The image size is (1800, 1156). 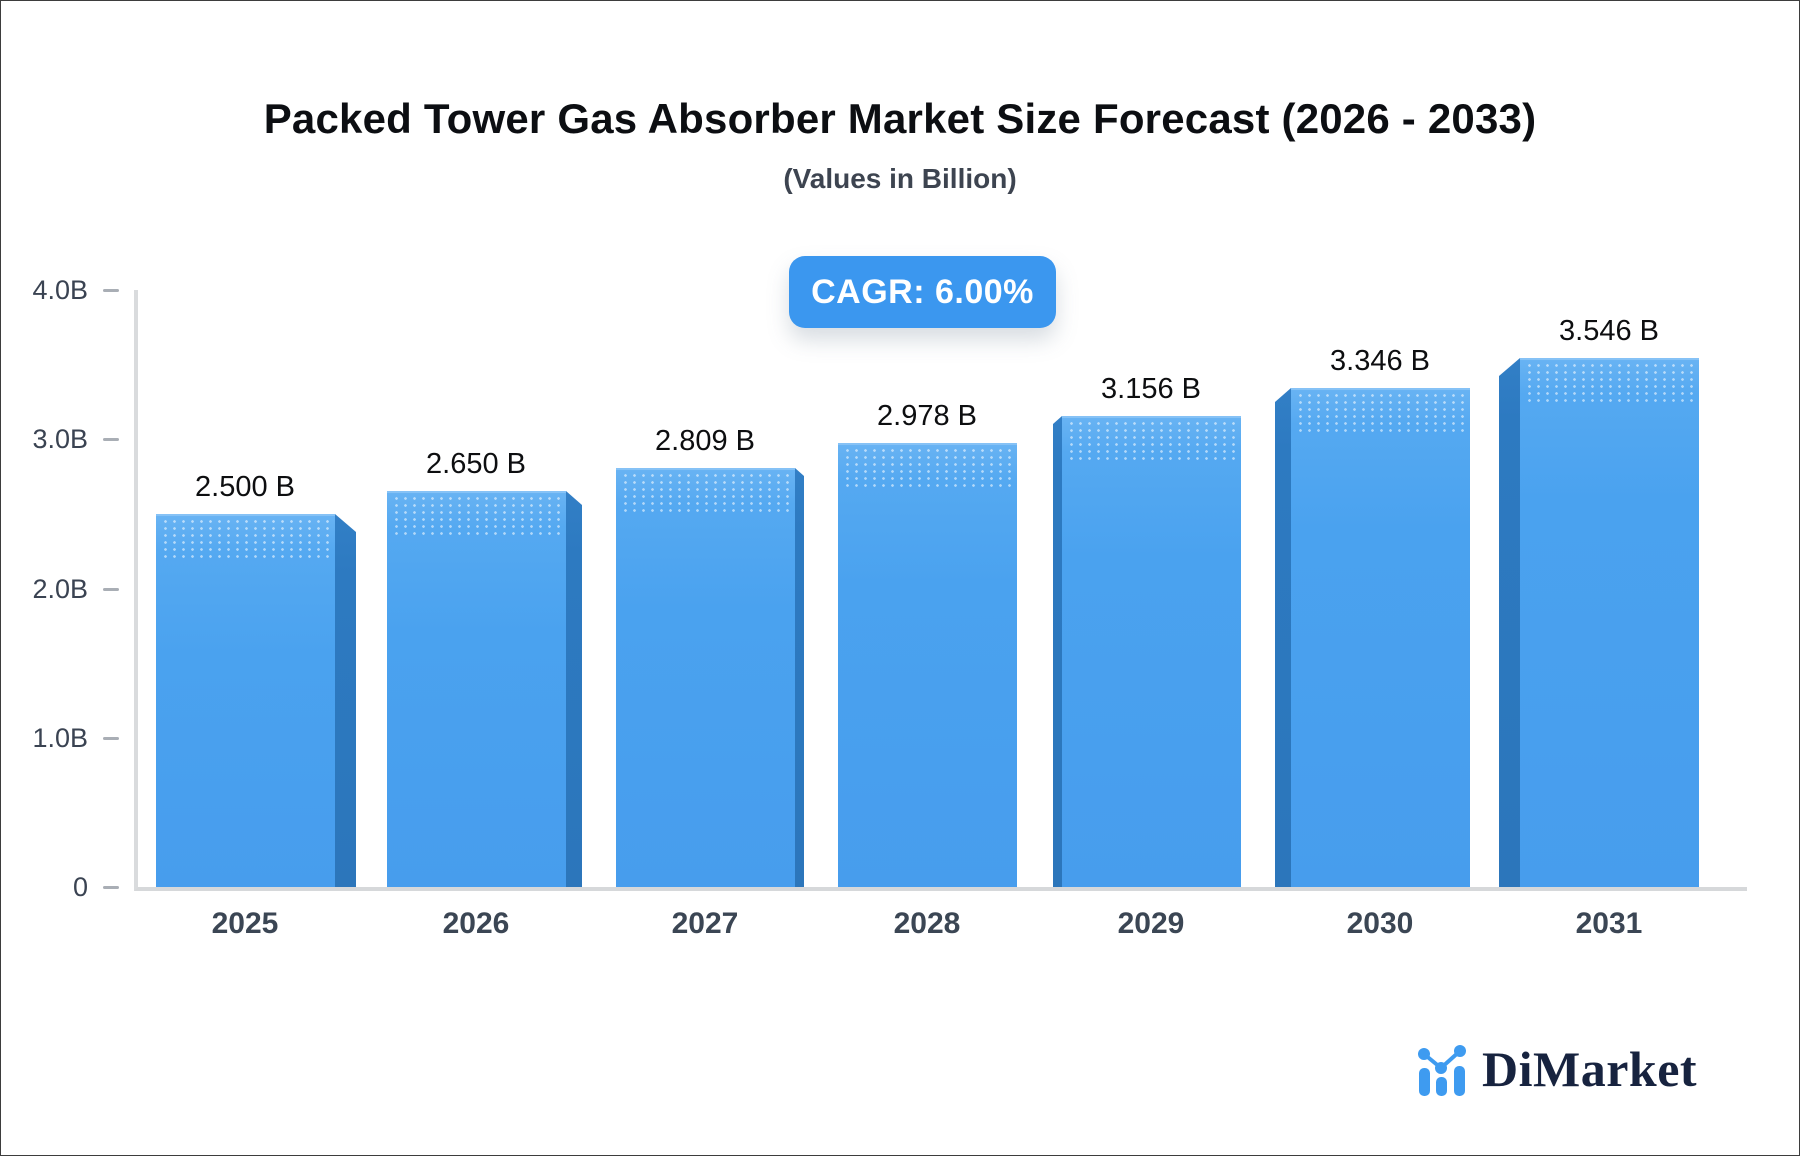 I want to click on value-label-2028: 2.978 B, so click(x=927, y=416).